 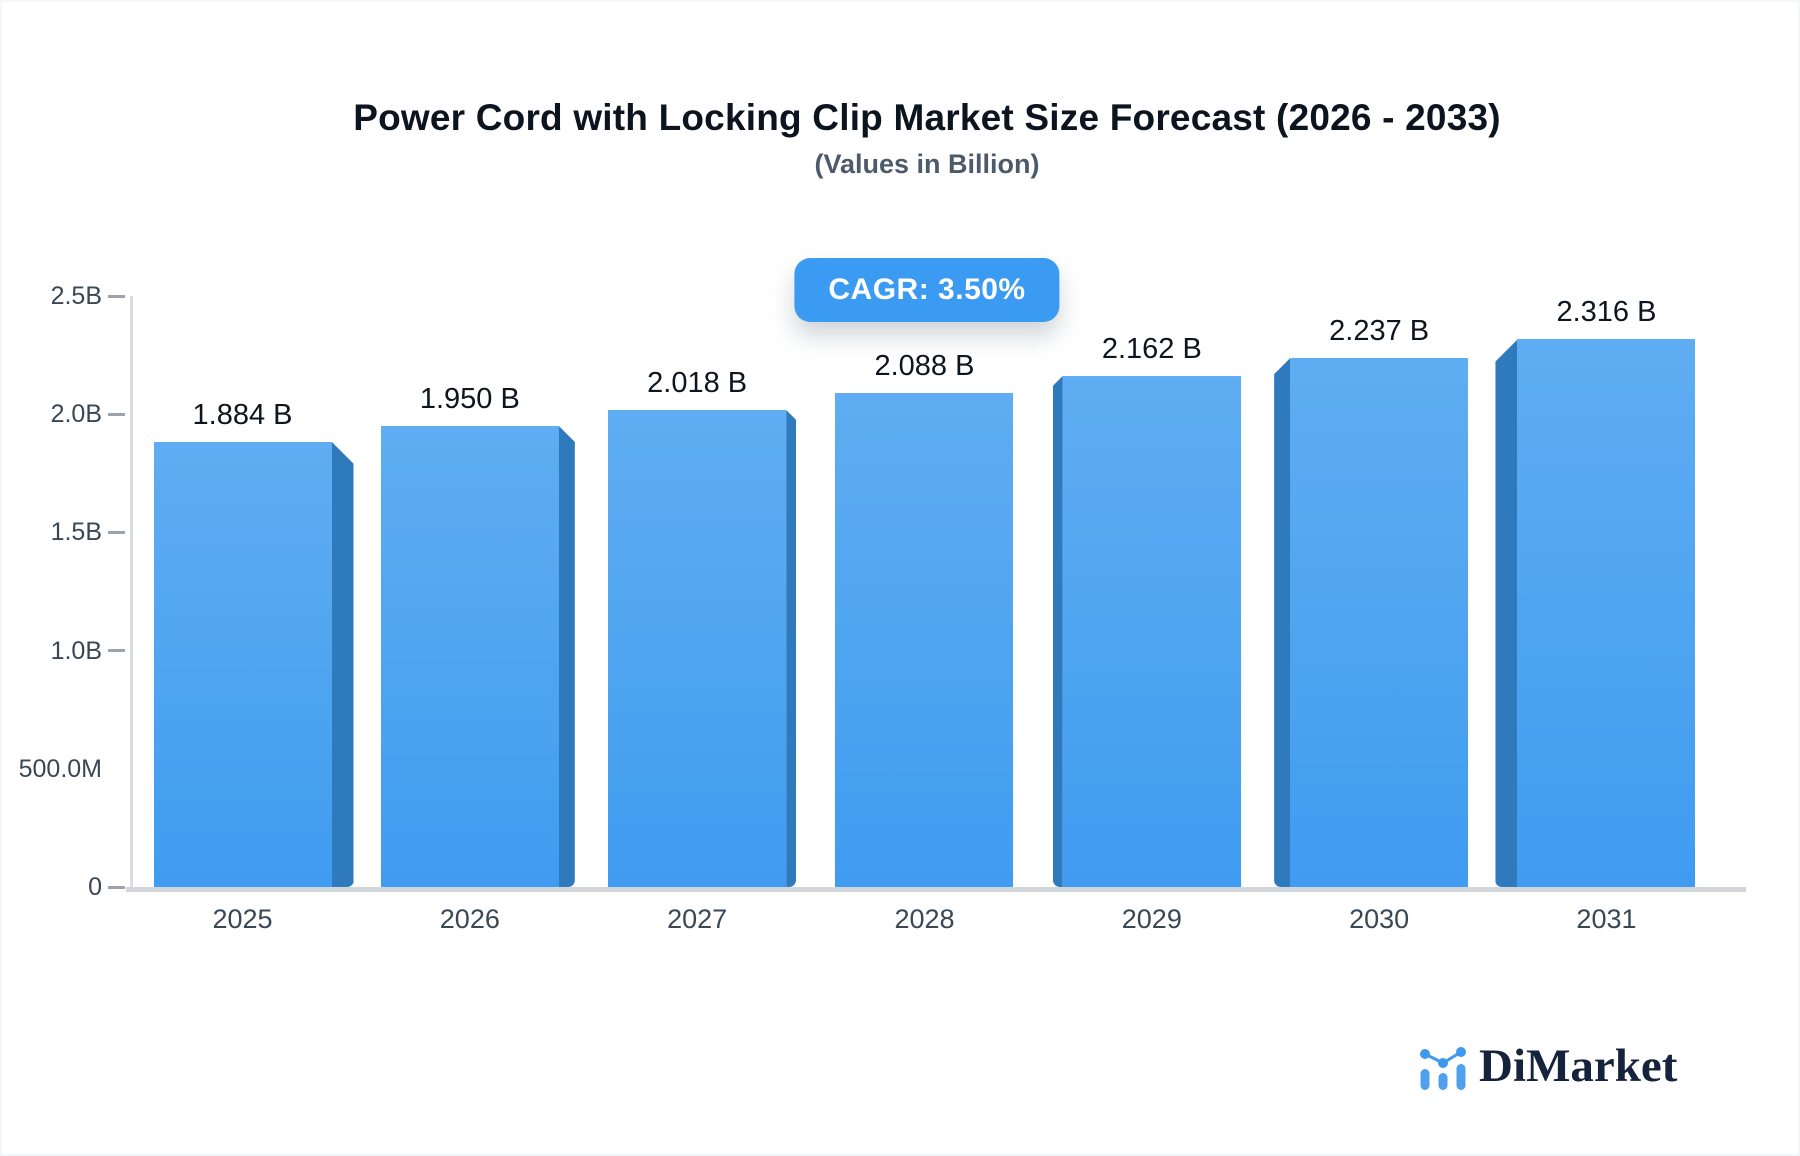 I want to click on x-axis-tick-label: 2026, so click(x=469, y=919).